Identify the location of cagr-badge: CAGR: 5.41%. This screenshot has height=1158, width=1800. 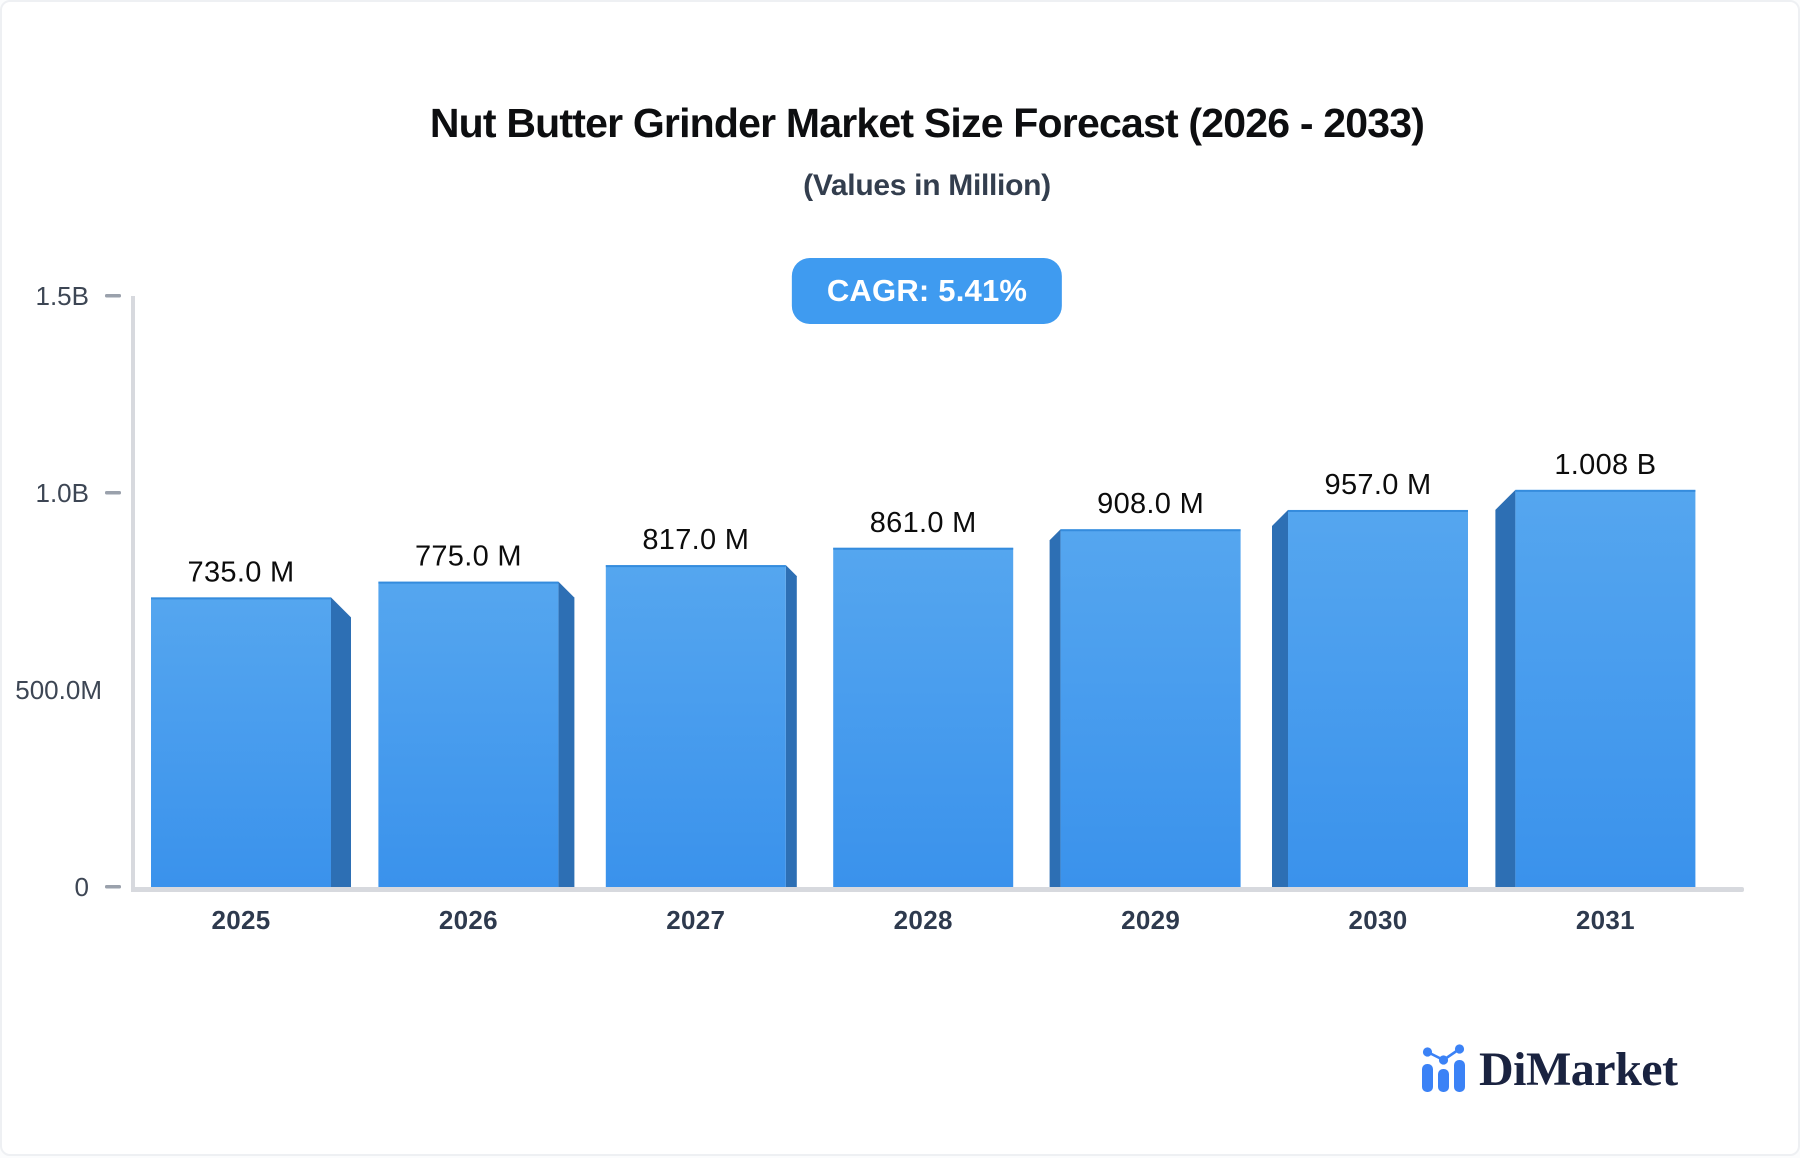
(927, 291).